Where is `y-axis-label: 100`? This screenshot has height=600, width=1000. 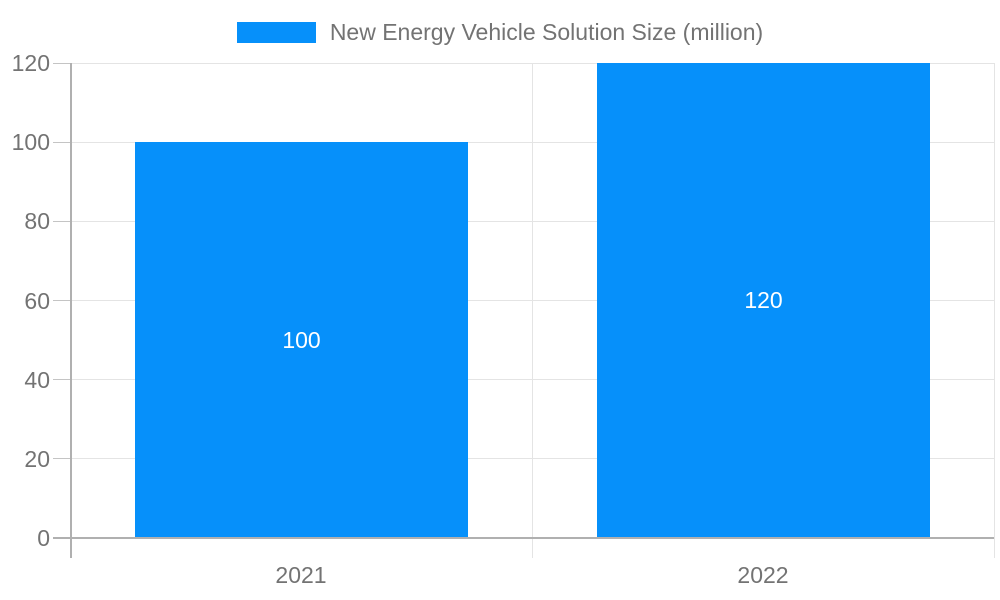 y-axis-label: 100 is located at coordinates (30, 142).